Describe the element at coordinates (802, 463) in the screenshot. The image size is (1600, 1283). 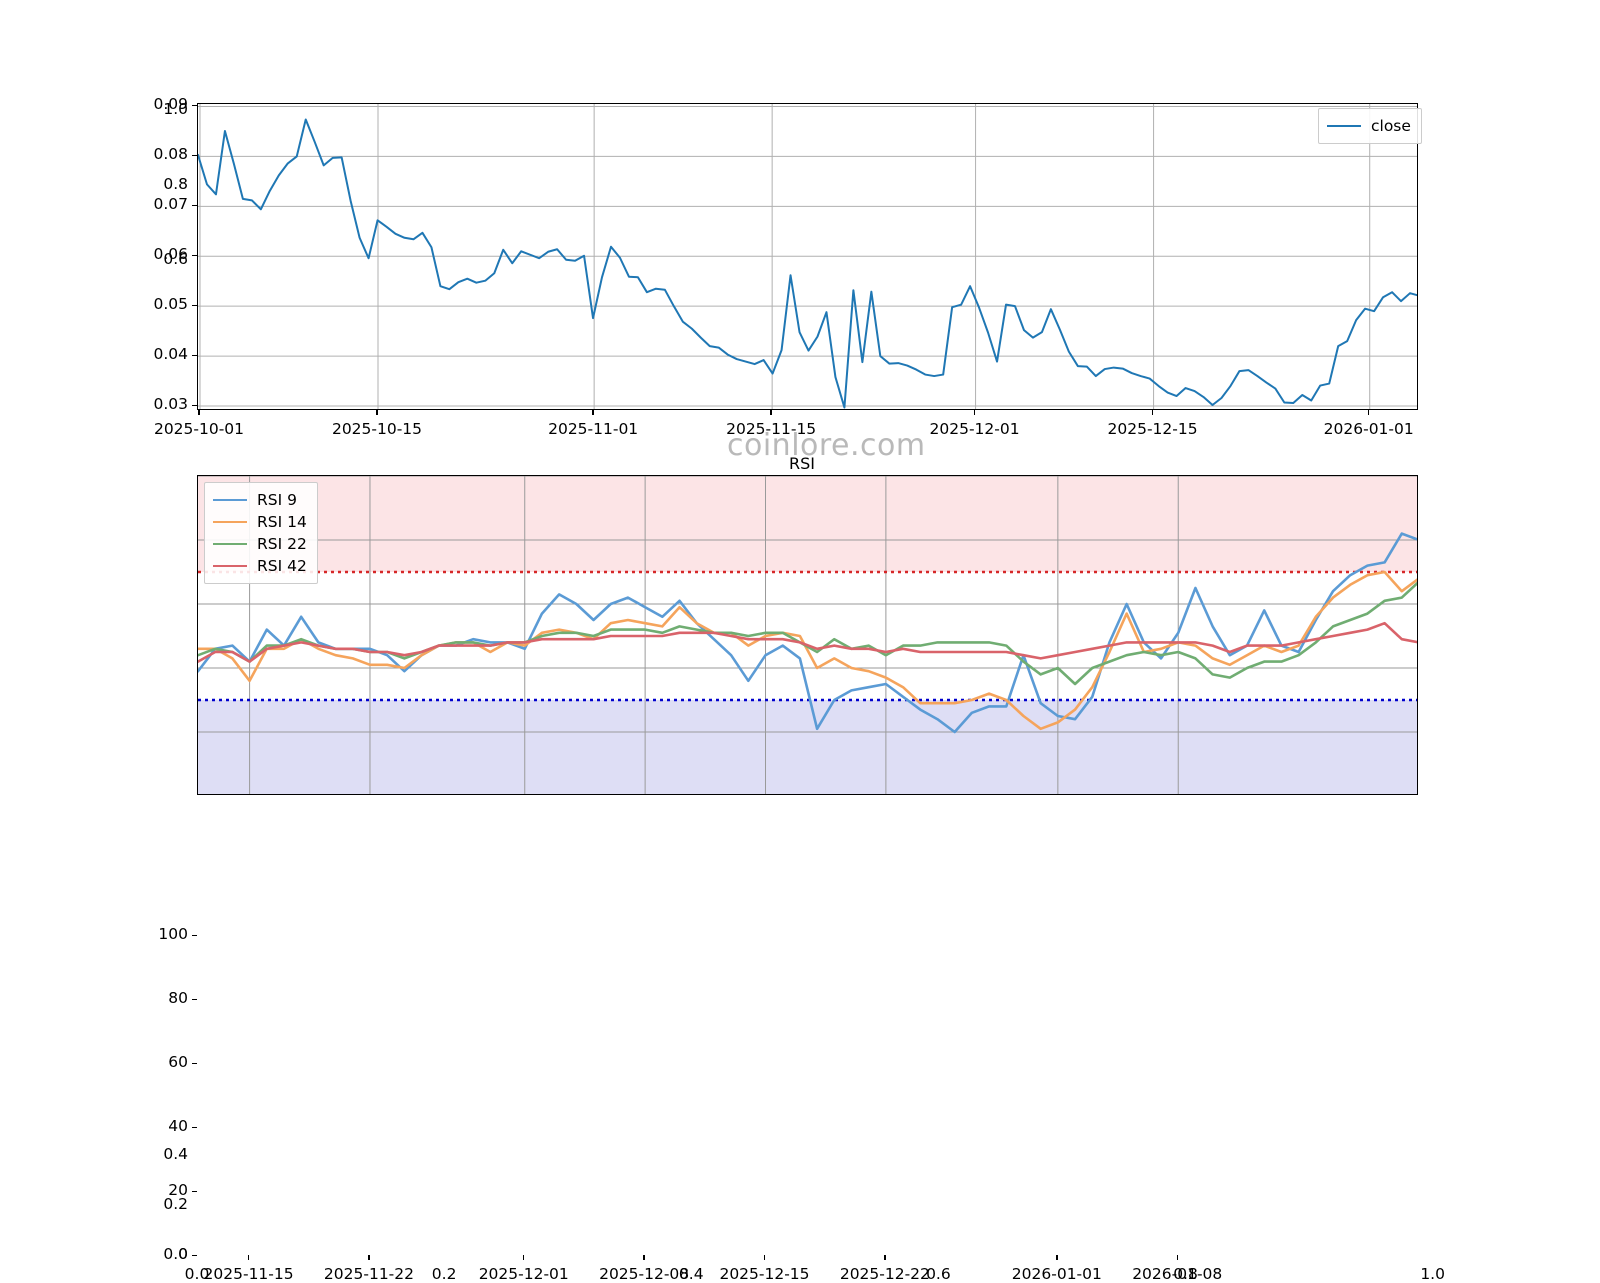
I see `rsi-chart-title: RSI` at that location.